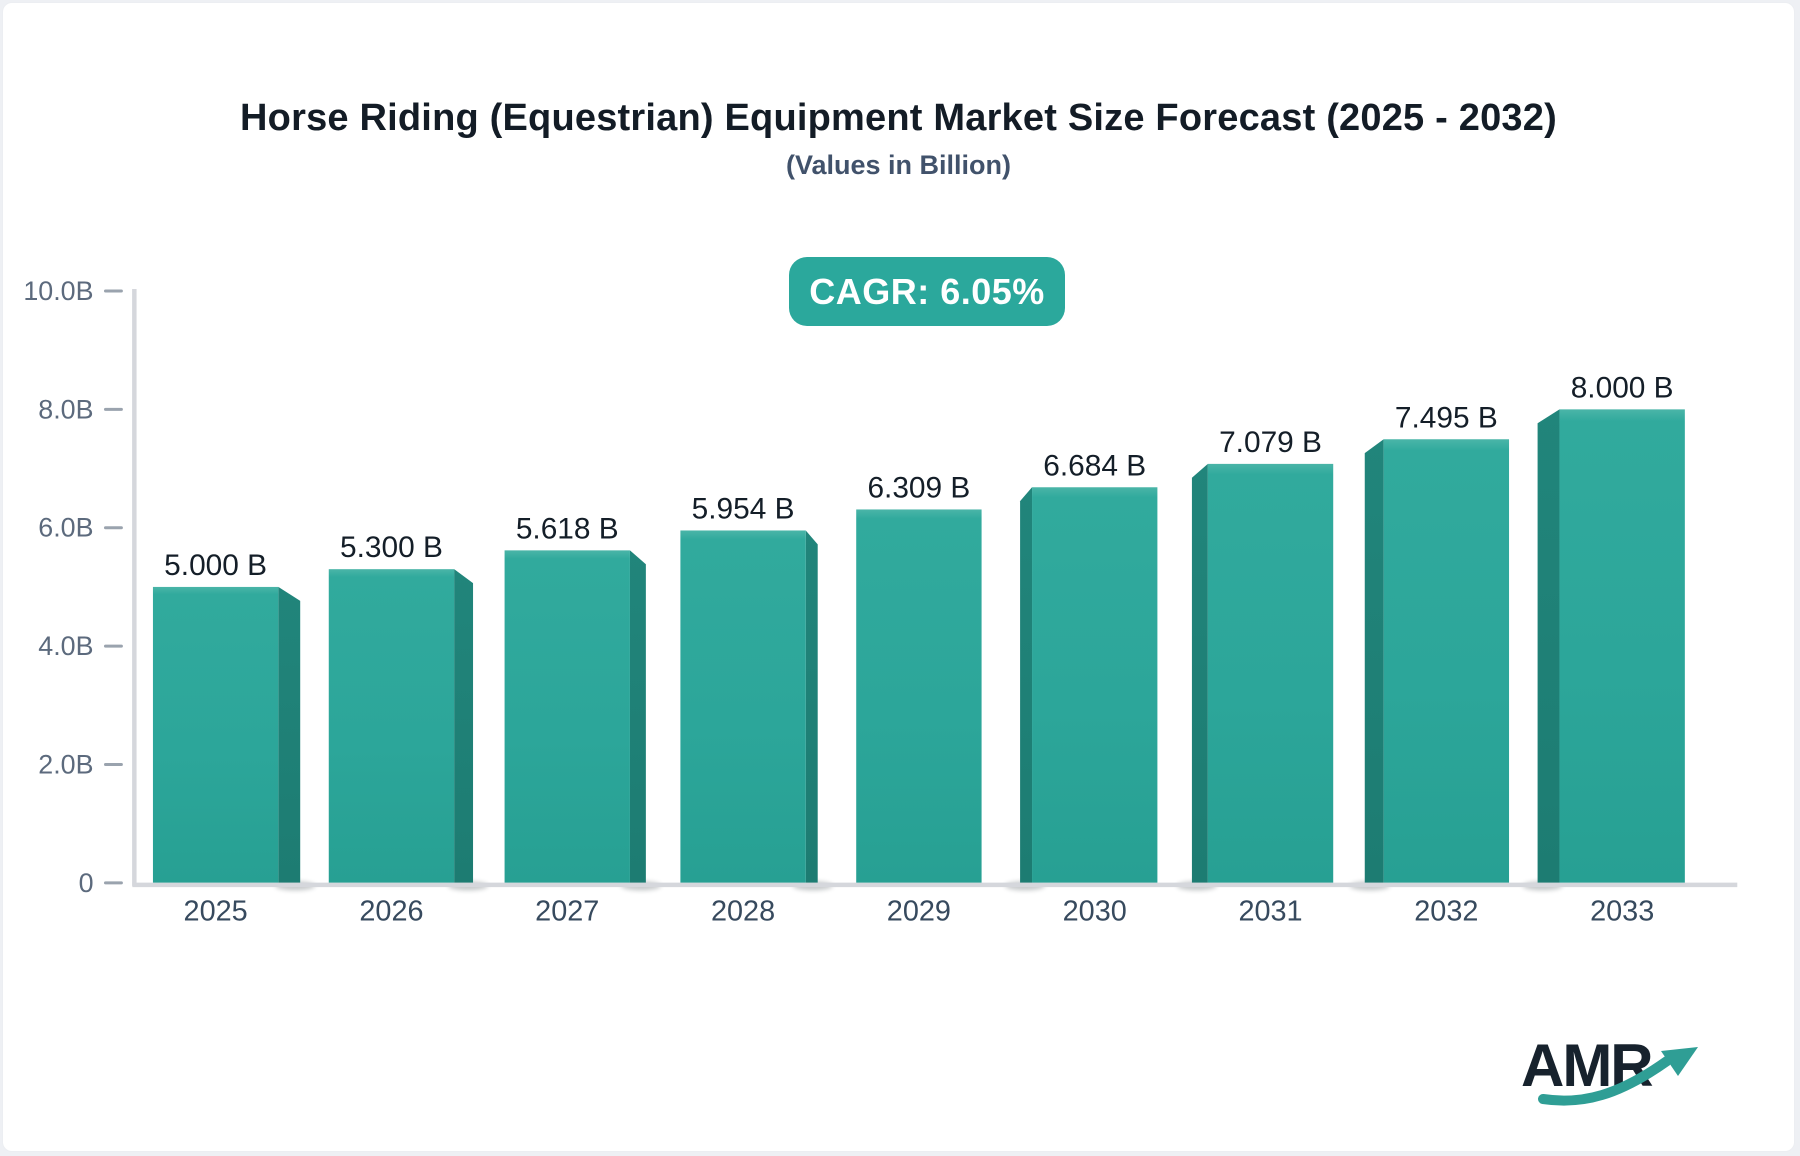  Describe the element at coordinates (898, 165) in the screenshot. I see `page-subtitle: (Values in Billion)` at that location.